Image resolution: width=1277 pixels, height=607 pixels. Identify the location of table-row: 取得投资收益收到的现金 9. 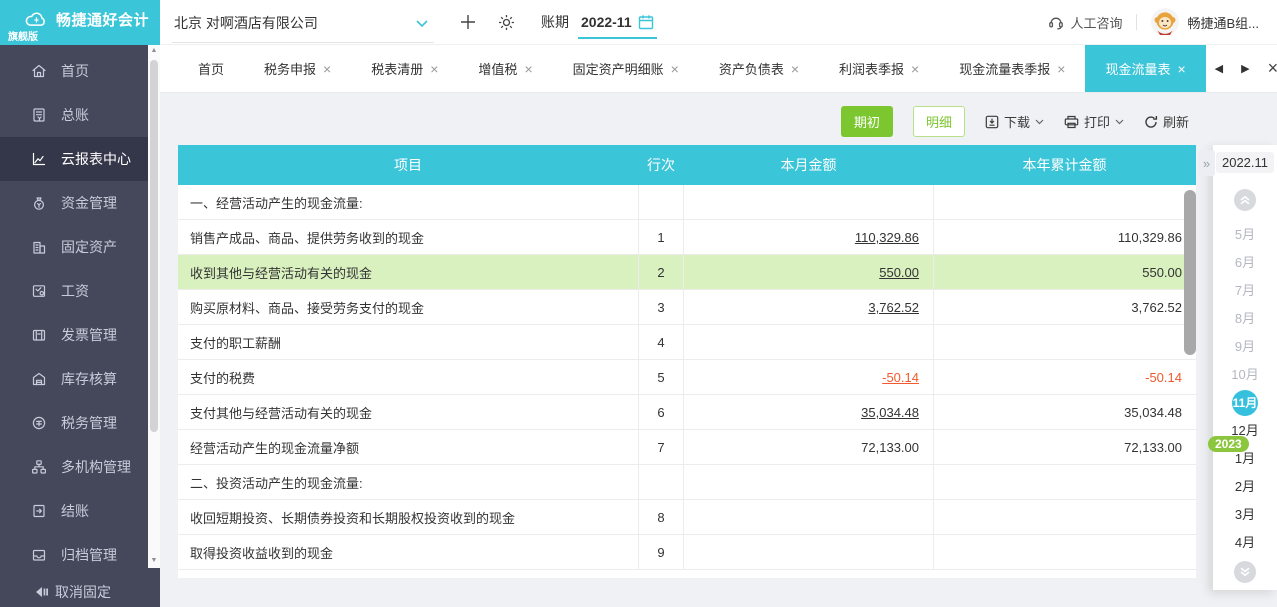
(687, 552).